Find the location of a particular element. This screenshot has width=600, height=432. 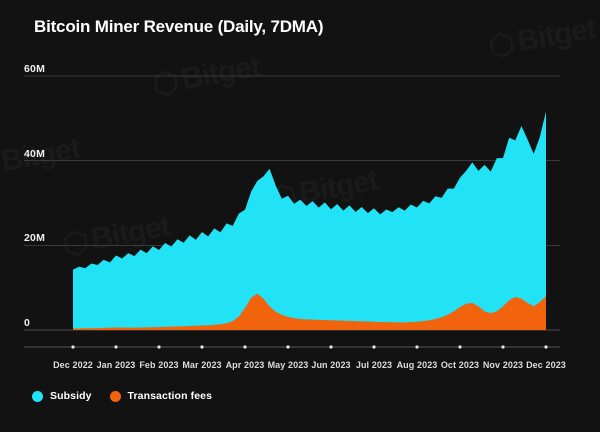

x-axis-tick-label: May 2023 is located at coordinates (288, 365).